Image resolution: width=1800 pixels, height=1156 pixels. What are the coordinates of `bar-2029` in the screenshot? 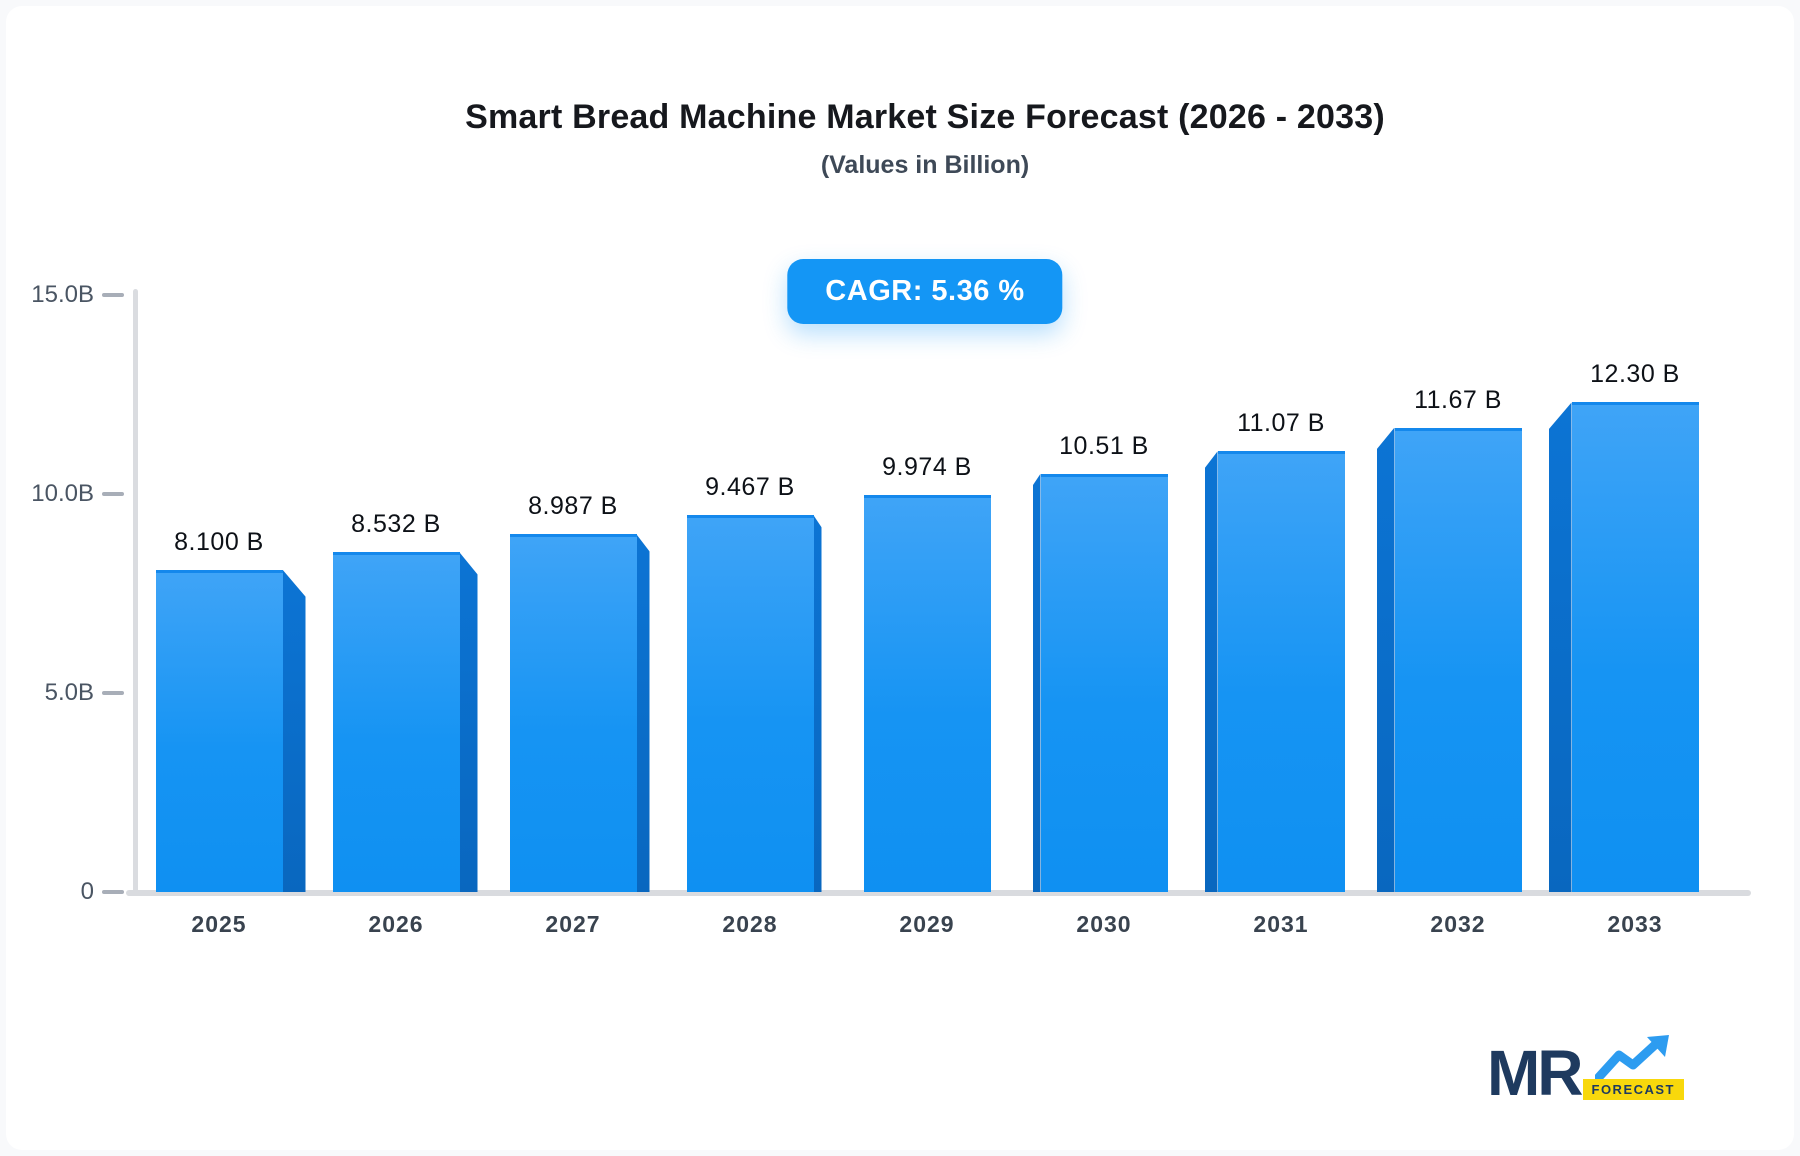 It's located at (927, 693).